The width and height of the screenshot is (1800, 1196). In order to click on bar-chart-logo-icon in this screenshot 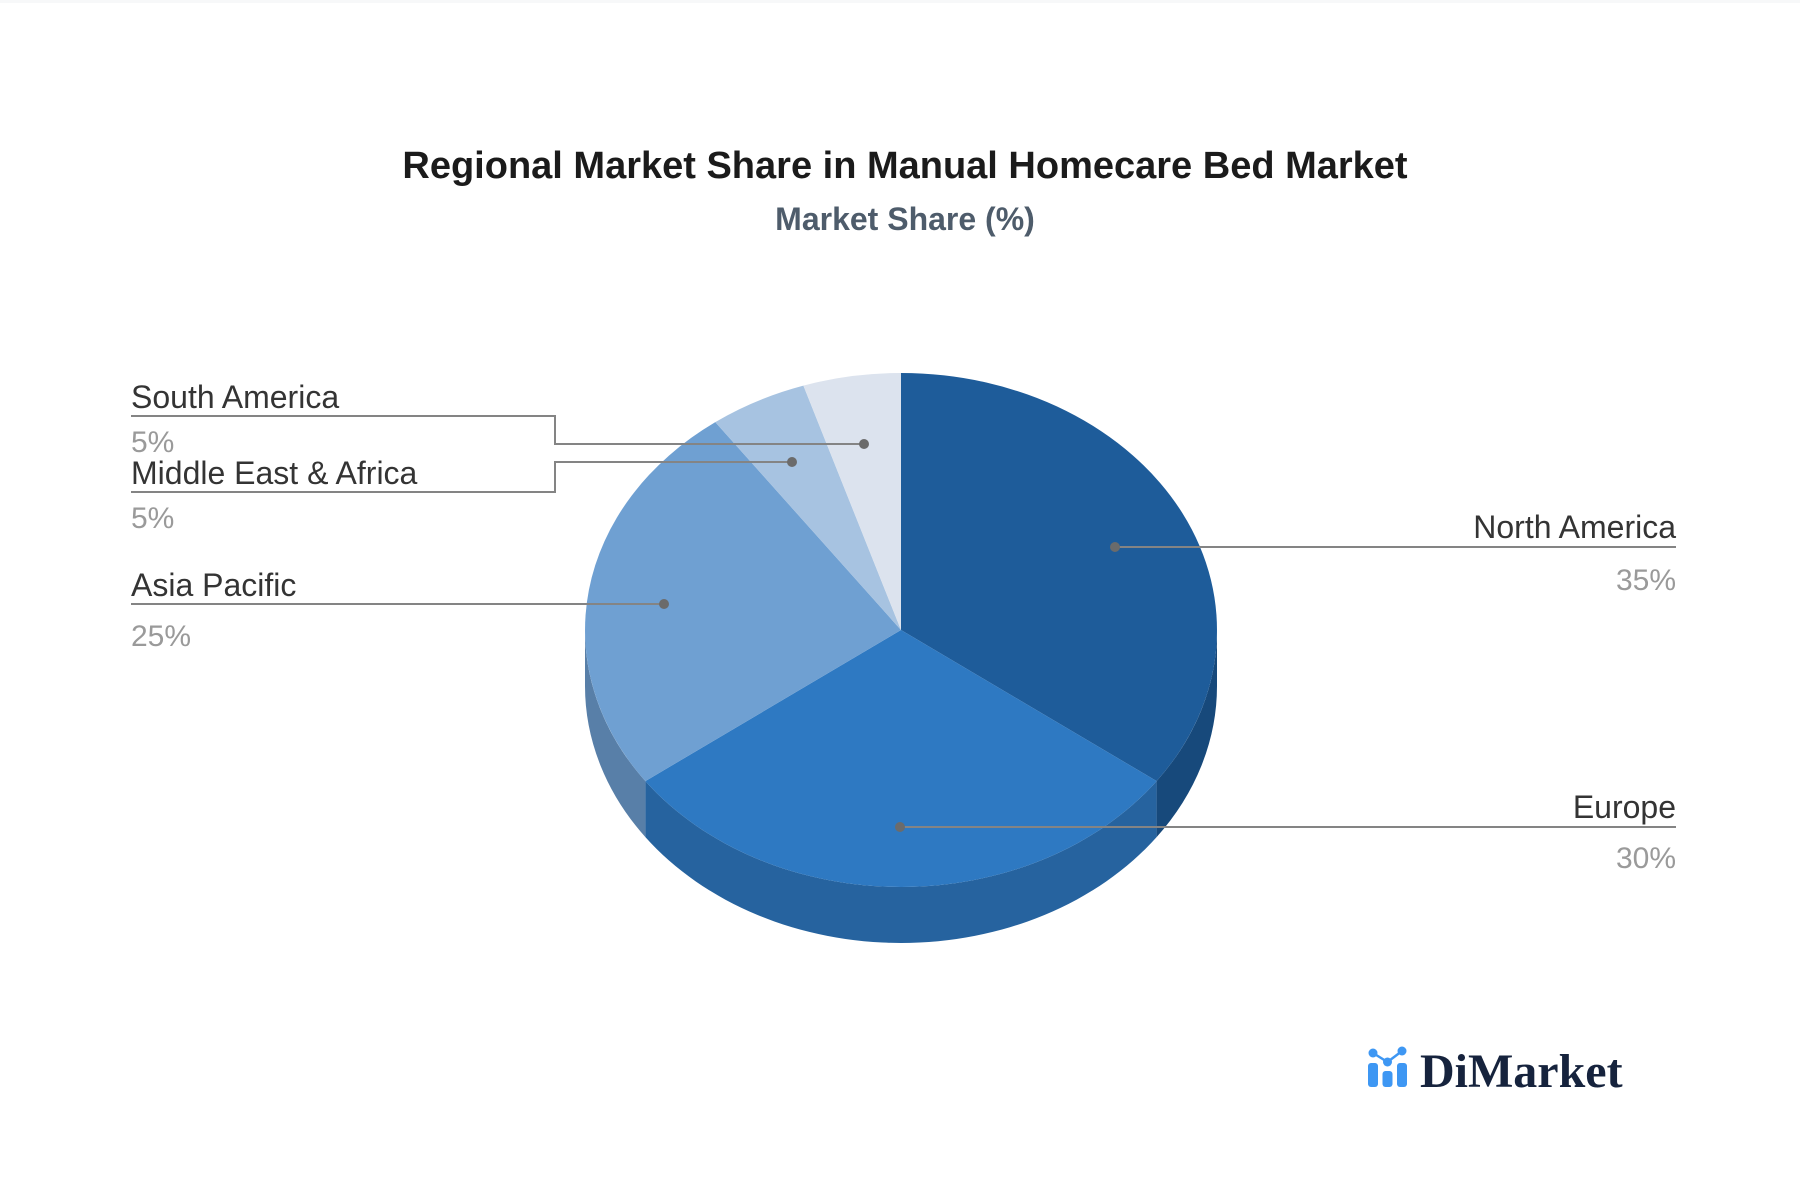, I will do `click(1387, 1066)`.